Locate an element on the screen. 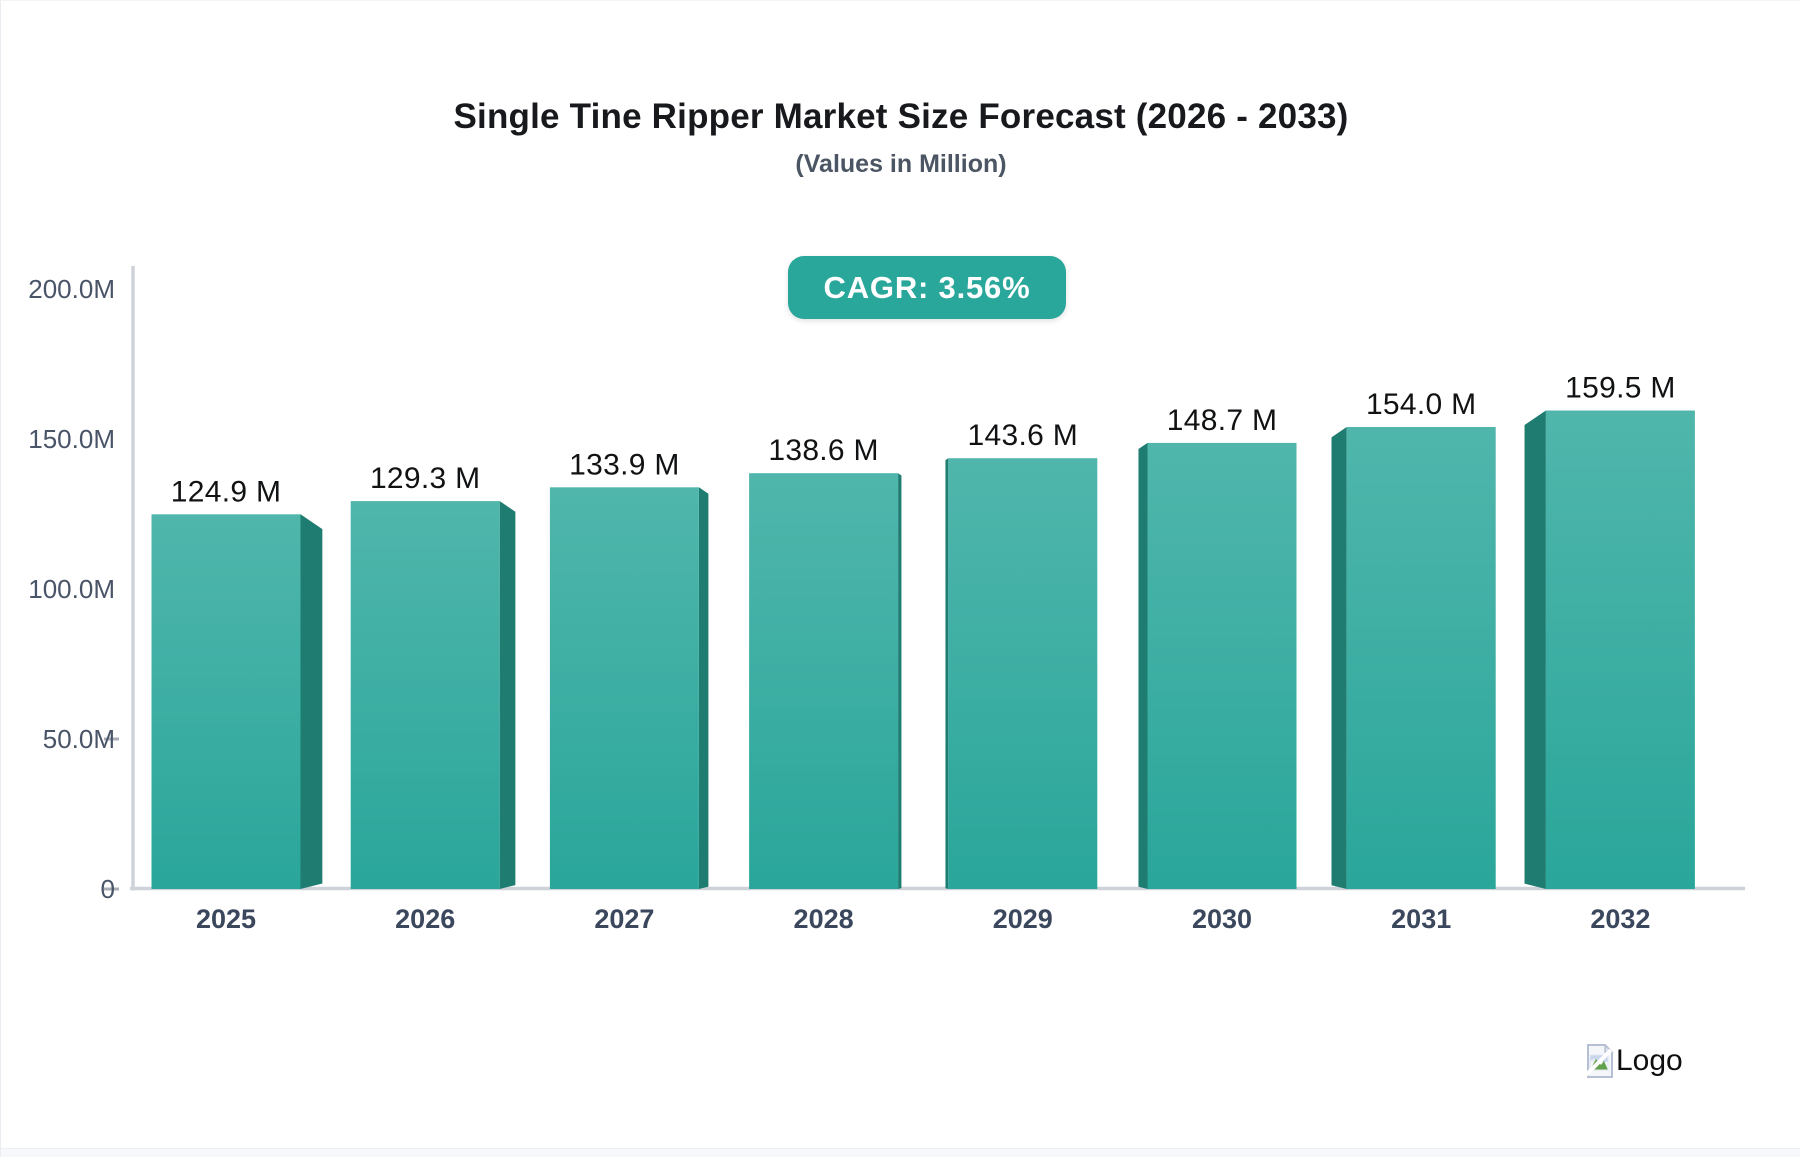 The image size is (1800, 1157). bar-2030 is located at coordinates (1222, 665).